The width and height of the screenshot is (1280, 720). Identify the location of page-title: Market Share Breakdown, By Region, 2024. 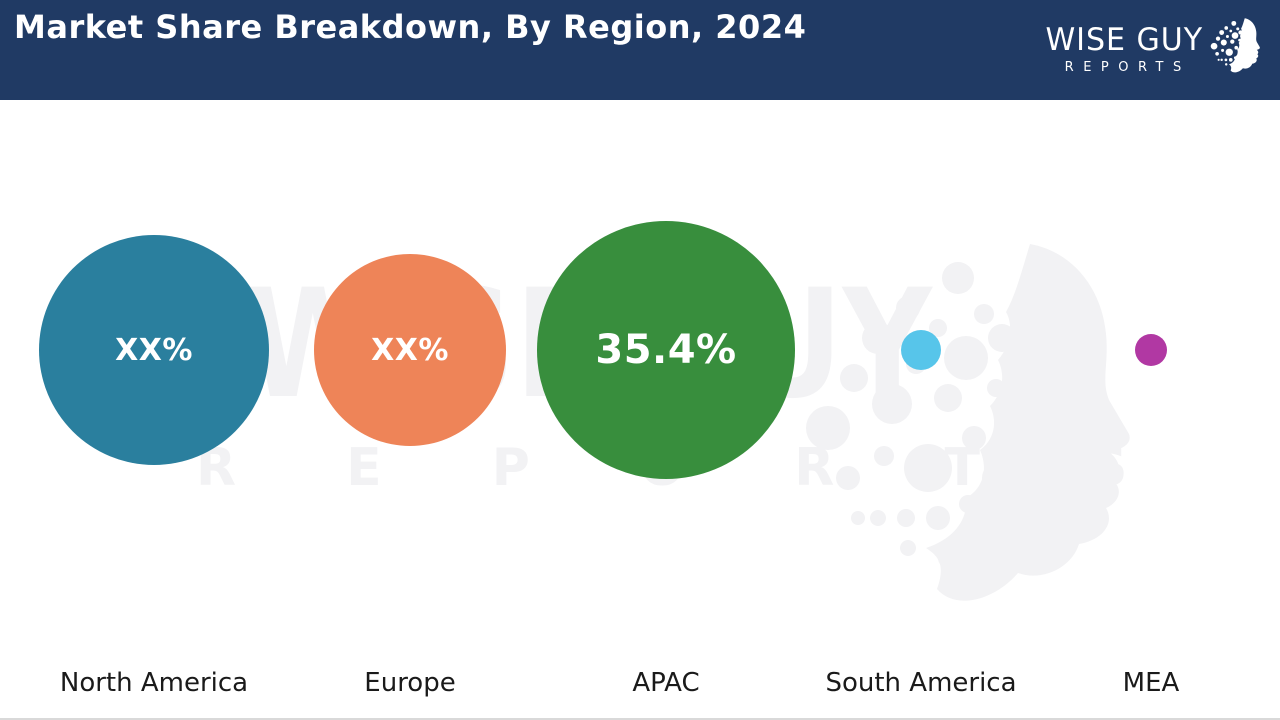
(410, 27).